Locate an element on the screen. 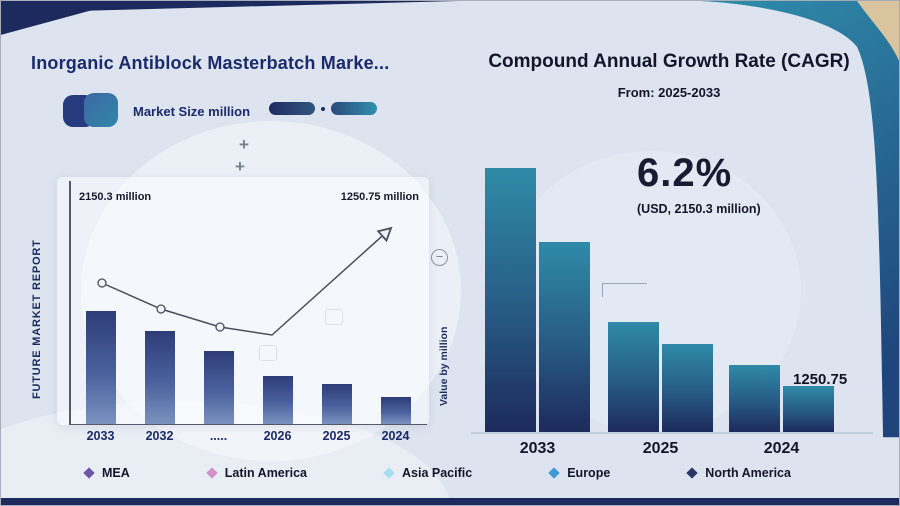  legend-label: North America is located at coordinates (748, 473).